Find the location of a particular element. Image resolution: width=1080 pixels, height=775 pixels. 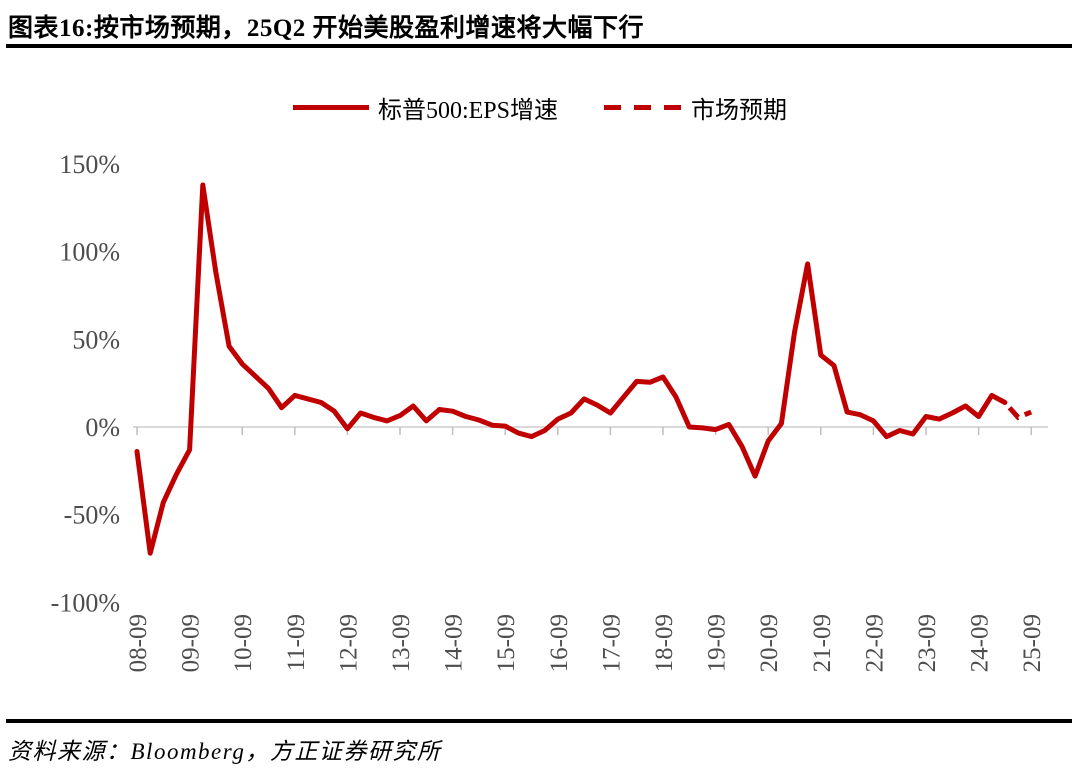

x-axis-label: 10-09 is located at coordinates (243, 643).